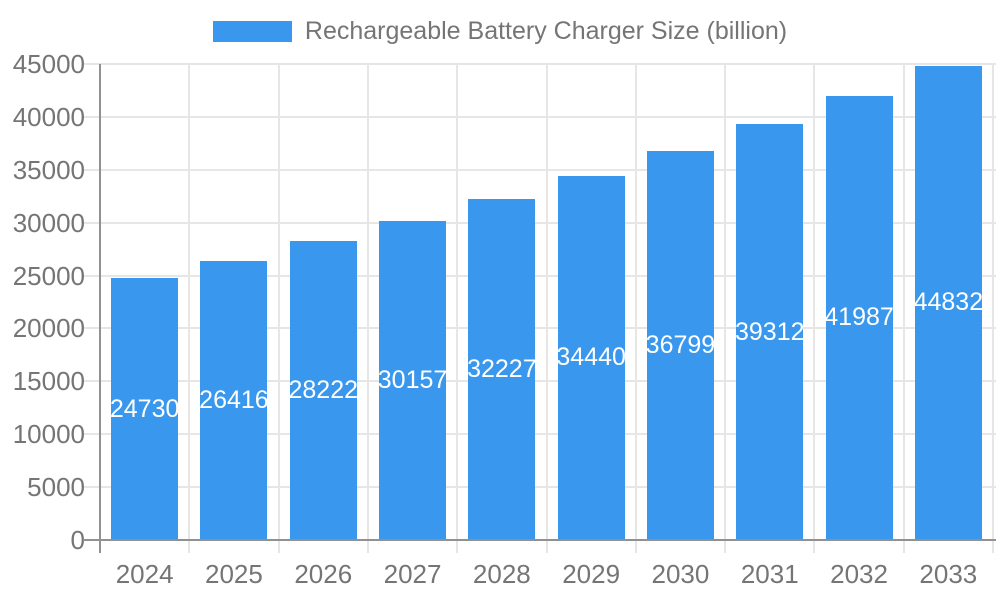 The width and height of the screenshot is (1000, 600). I want to click on bar-value-label: 26416, so click(234, 399).